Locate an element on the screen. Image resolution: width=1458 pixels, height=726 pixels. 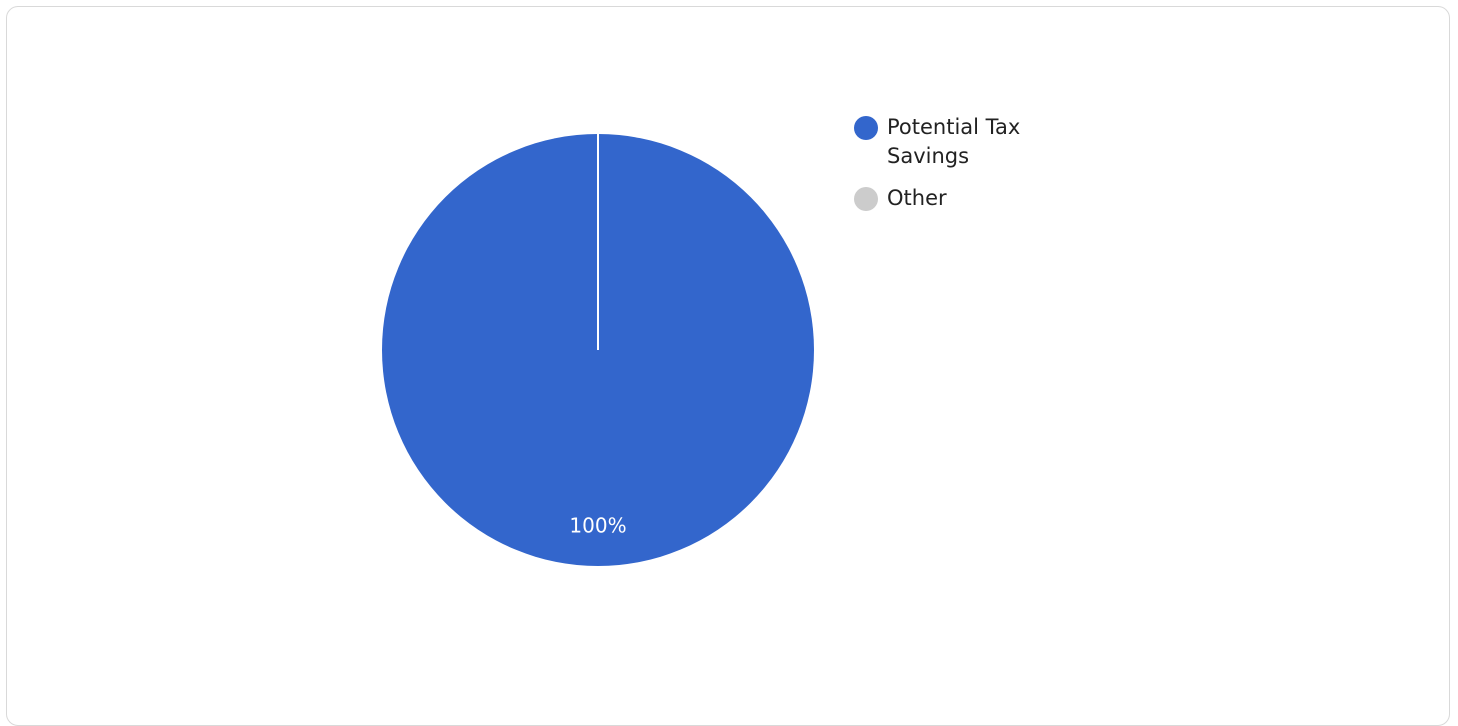
chart-legend: Potential Tax Savings Other is located at coordinates (937, 163).